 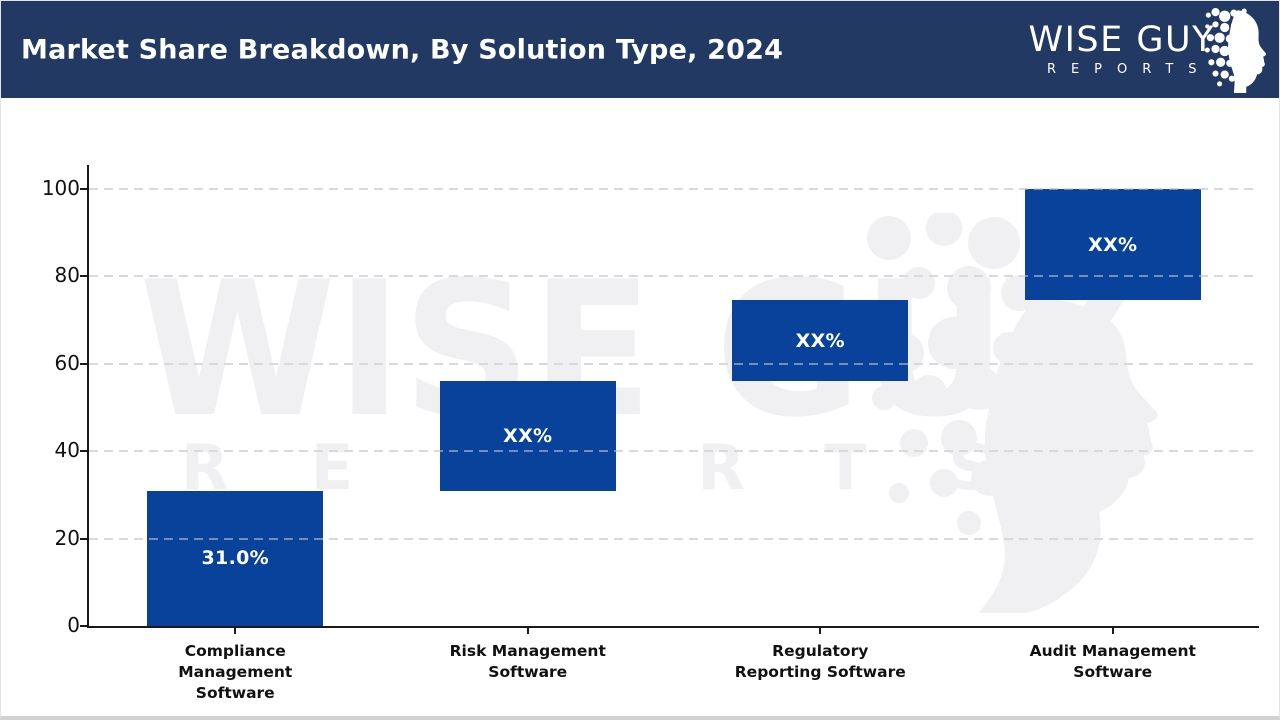 I want to click on x-axis-label: Compliance Management Software, so click(x=235, y=672).